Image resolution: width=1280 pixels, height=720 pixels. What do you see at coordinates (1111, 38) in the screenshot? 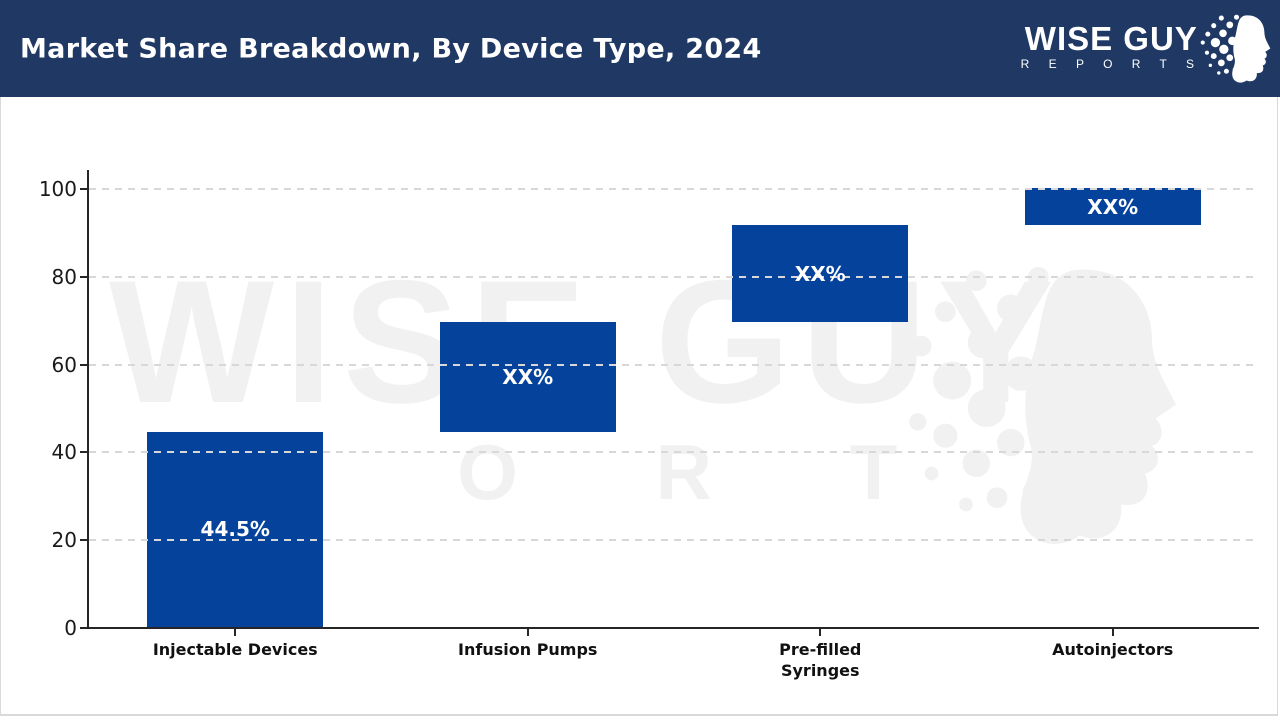
I see `logo-wordmark: WISE GUY` at bounding box center [1111, 38].